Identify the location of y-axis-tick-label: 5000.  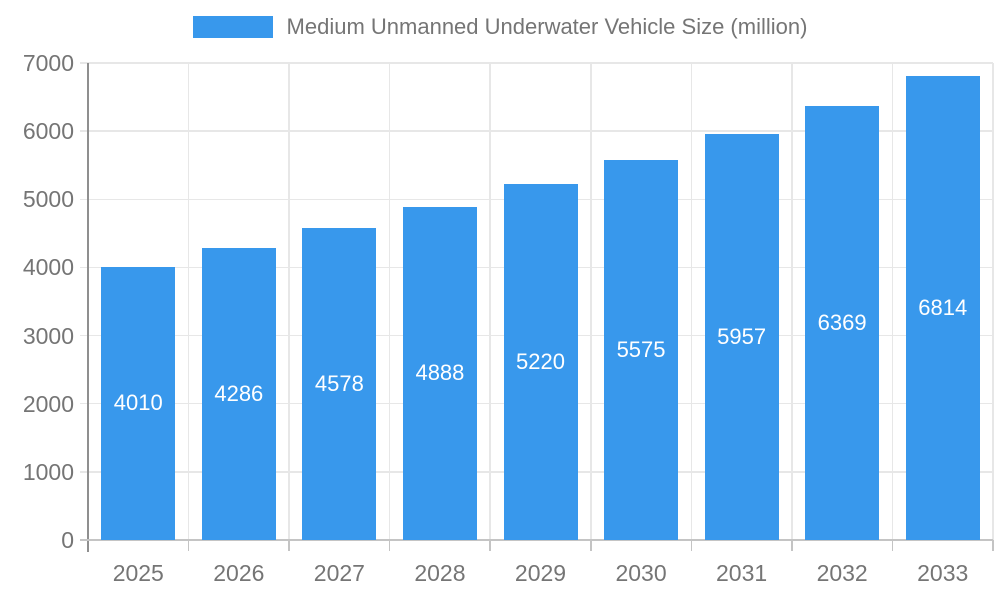
(48, 199).